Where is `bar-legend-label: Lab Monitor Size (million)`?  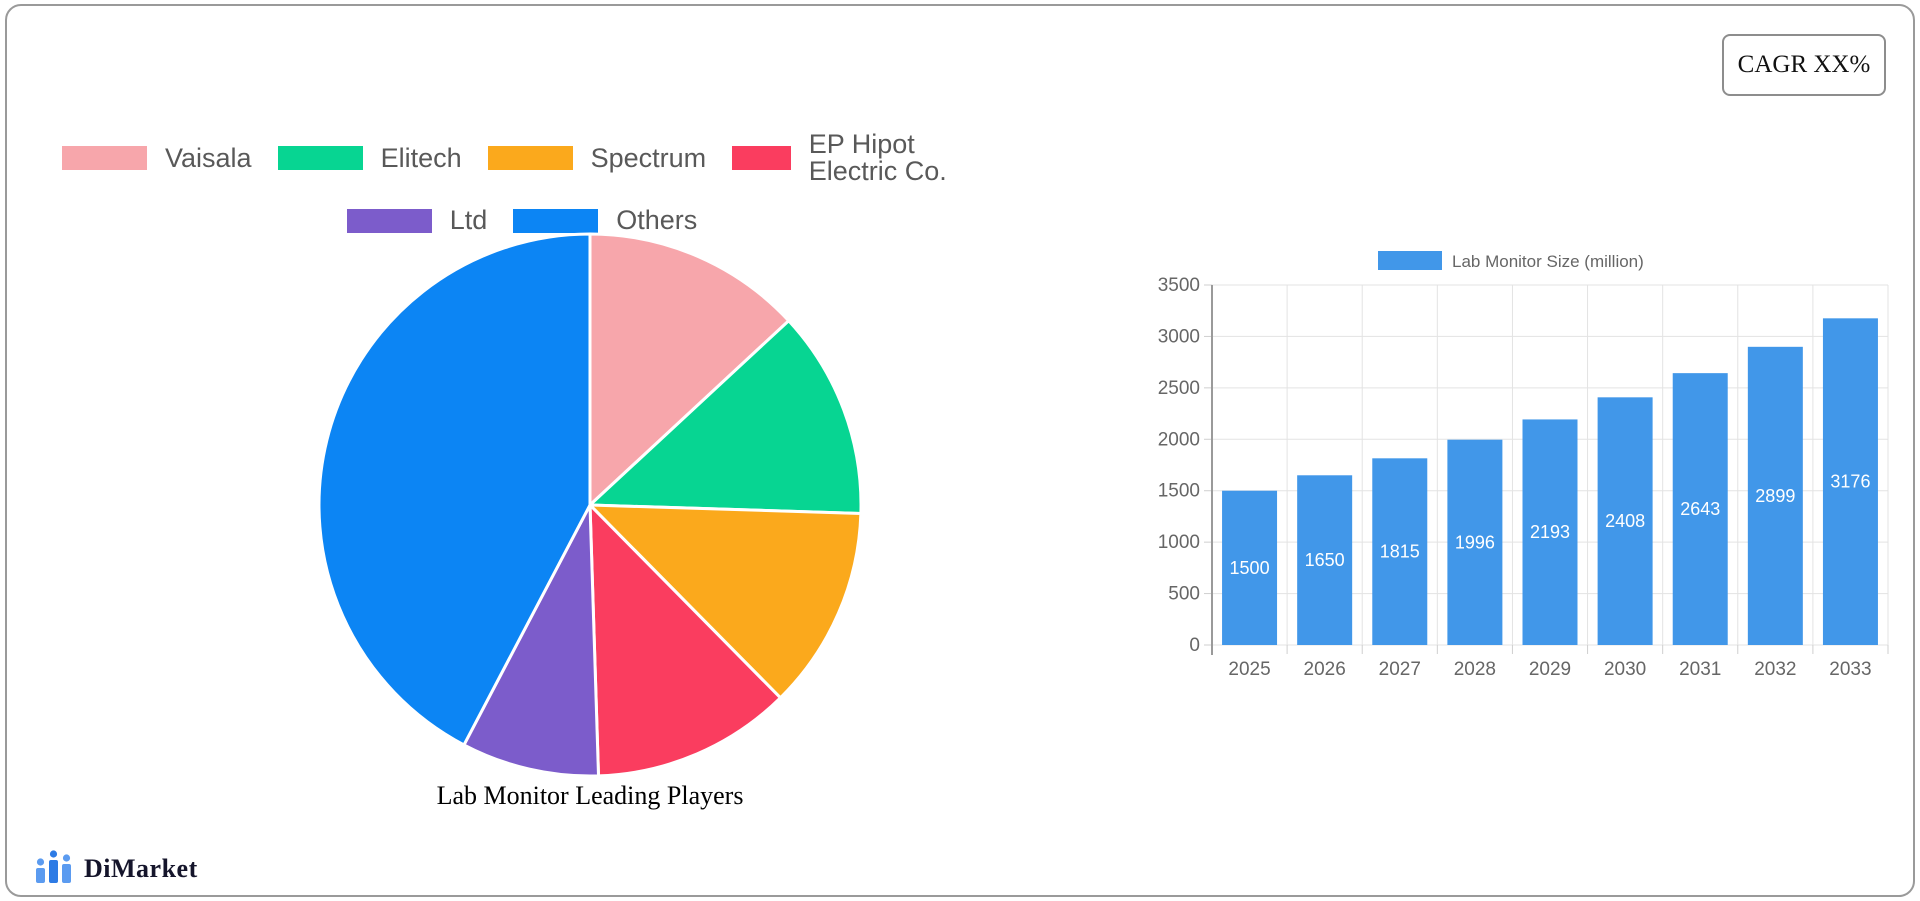
bar-legend-label: Lab Monitor Size (million) is located at coordinates (1548, 261).